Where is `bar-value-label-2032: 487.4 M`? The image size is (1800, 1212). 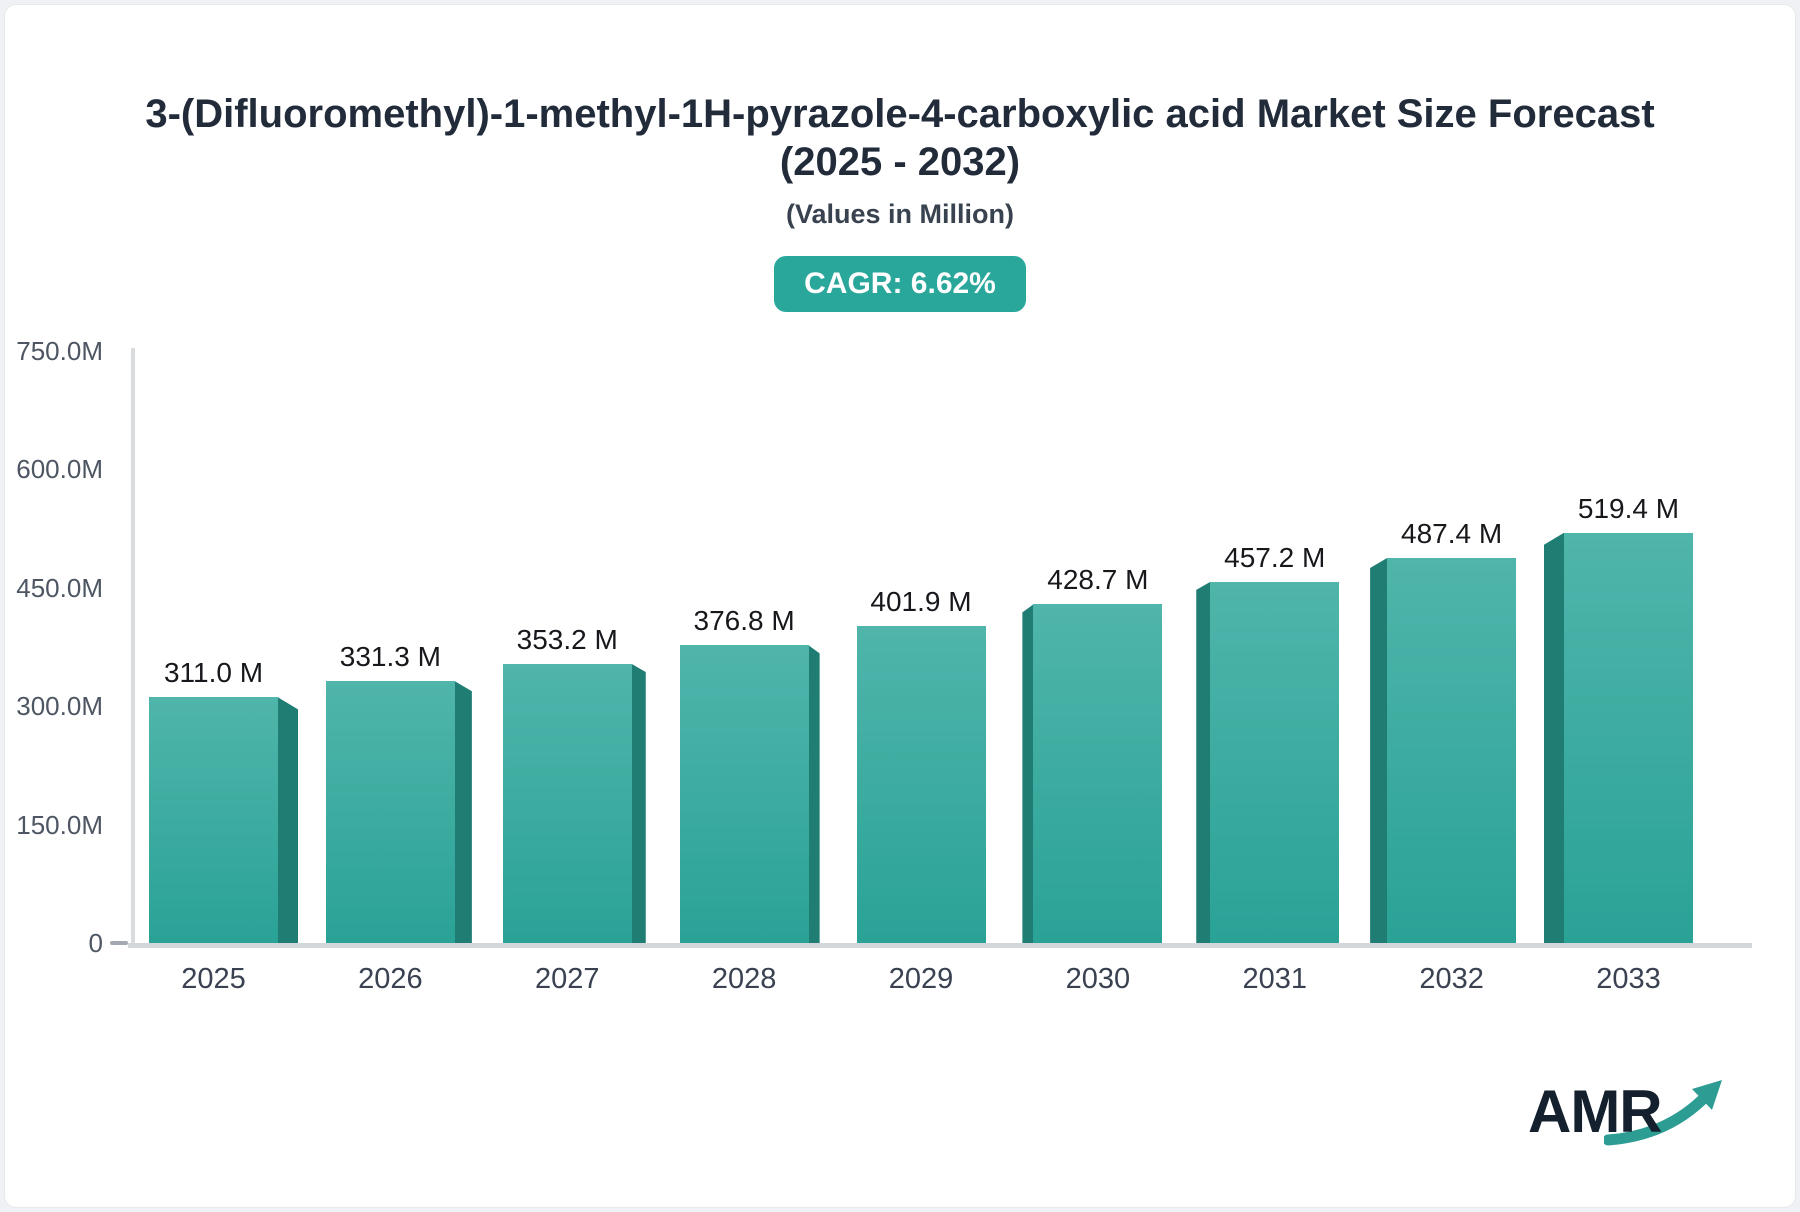
bar-value-label-2032: 487.4 M is located at coordinates (1452, 533).